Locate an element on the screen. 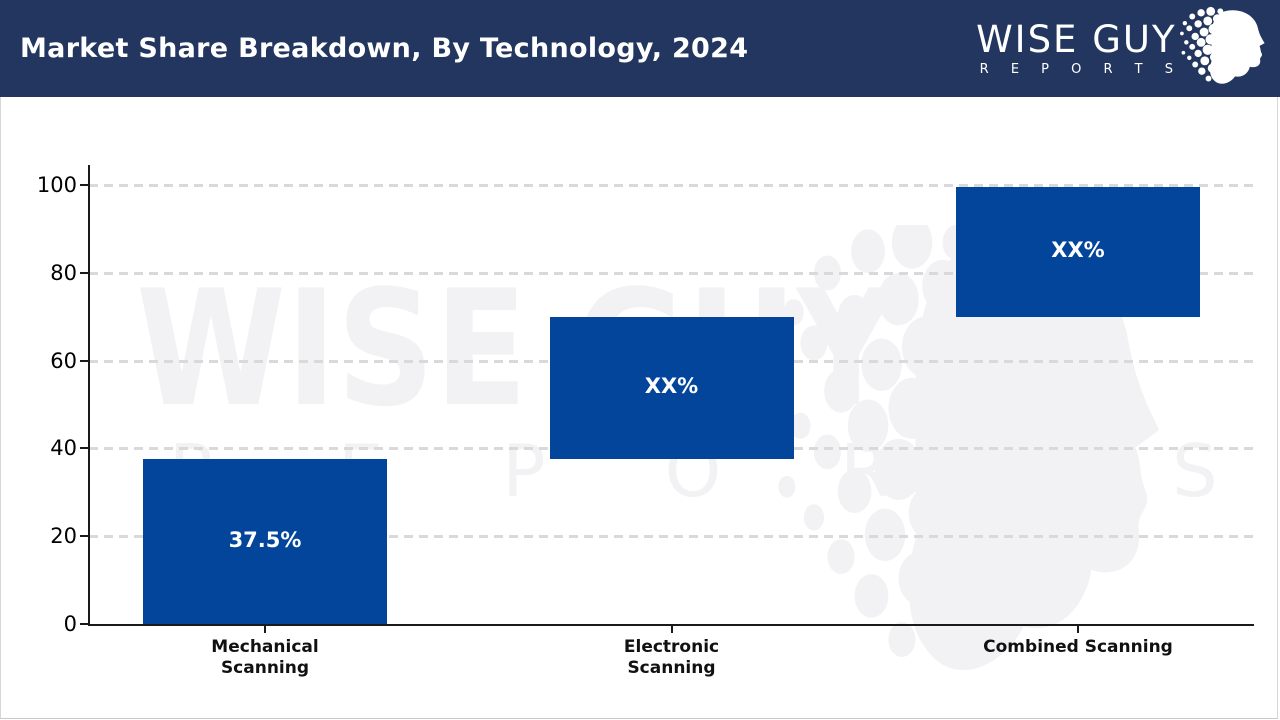 This screenshot has height=720, width=1280. x-axis-spine is located at coordinates (671, 625).